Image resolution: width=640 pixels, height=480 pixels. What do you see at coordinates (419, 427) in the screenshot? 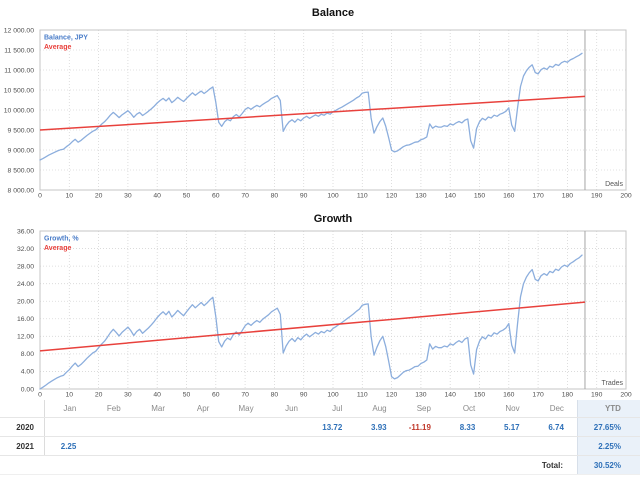
I see `month-value-cell: -11.19` at bounding box center [419, 427].